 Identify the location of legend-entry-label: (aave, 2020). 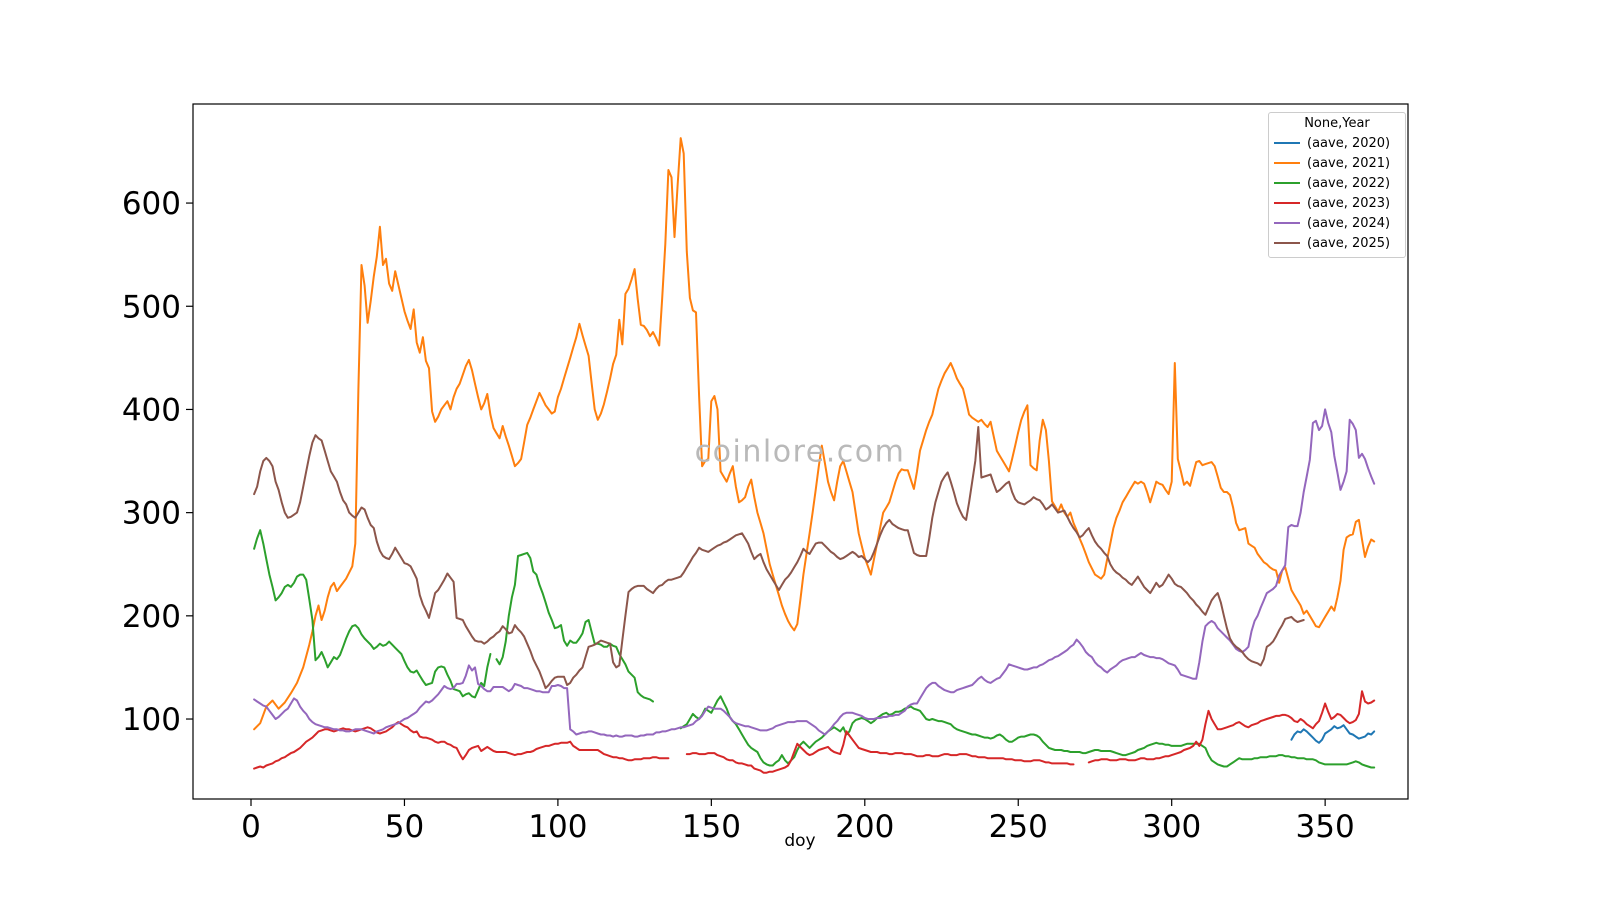
(1349, 143).